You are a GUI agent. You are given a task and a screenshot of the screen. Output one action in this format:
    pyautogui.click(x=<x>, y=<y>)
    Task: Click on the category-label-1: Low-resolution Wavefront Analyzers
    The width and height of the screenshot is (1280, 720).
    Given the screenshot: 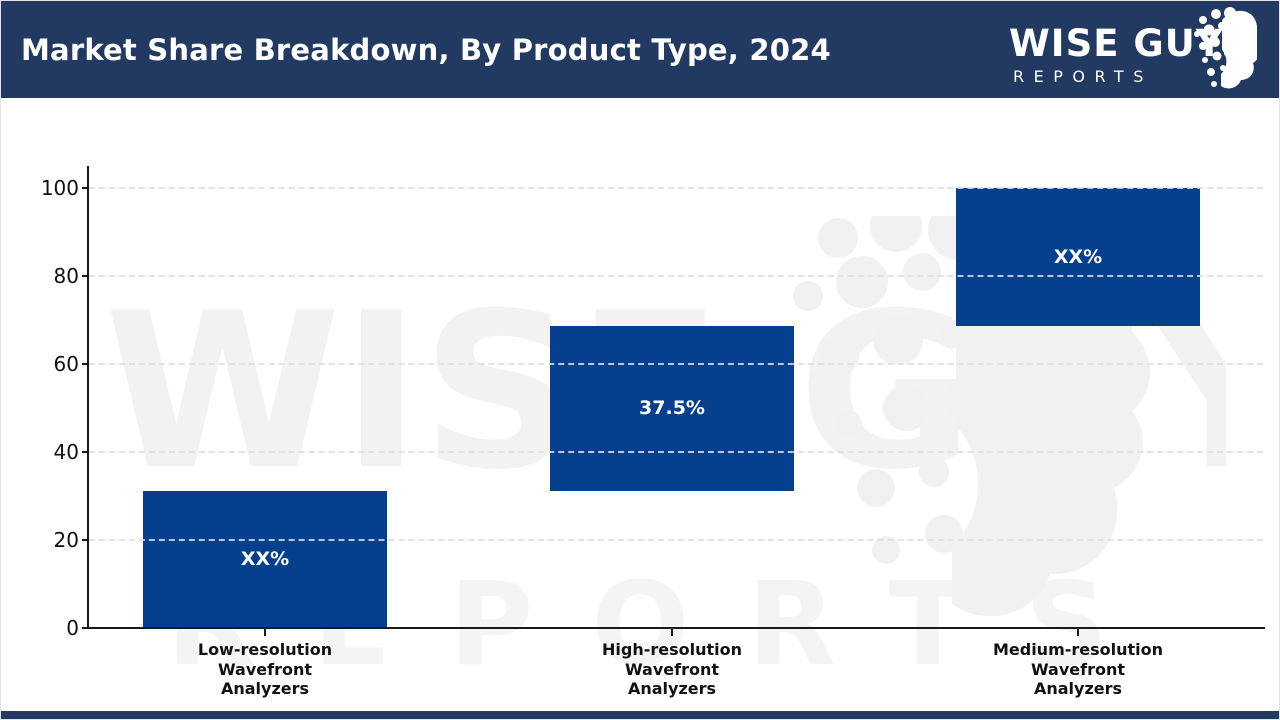 What is the action you would take?
    pyautogui.click(x=265, y=669)
    